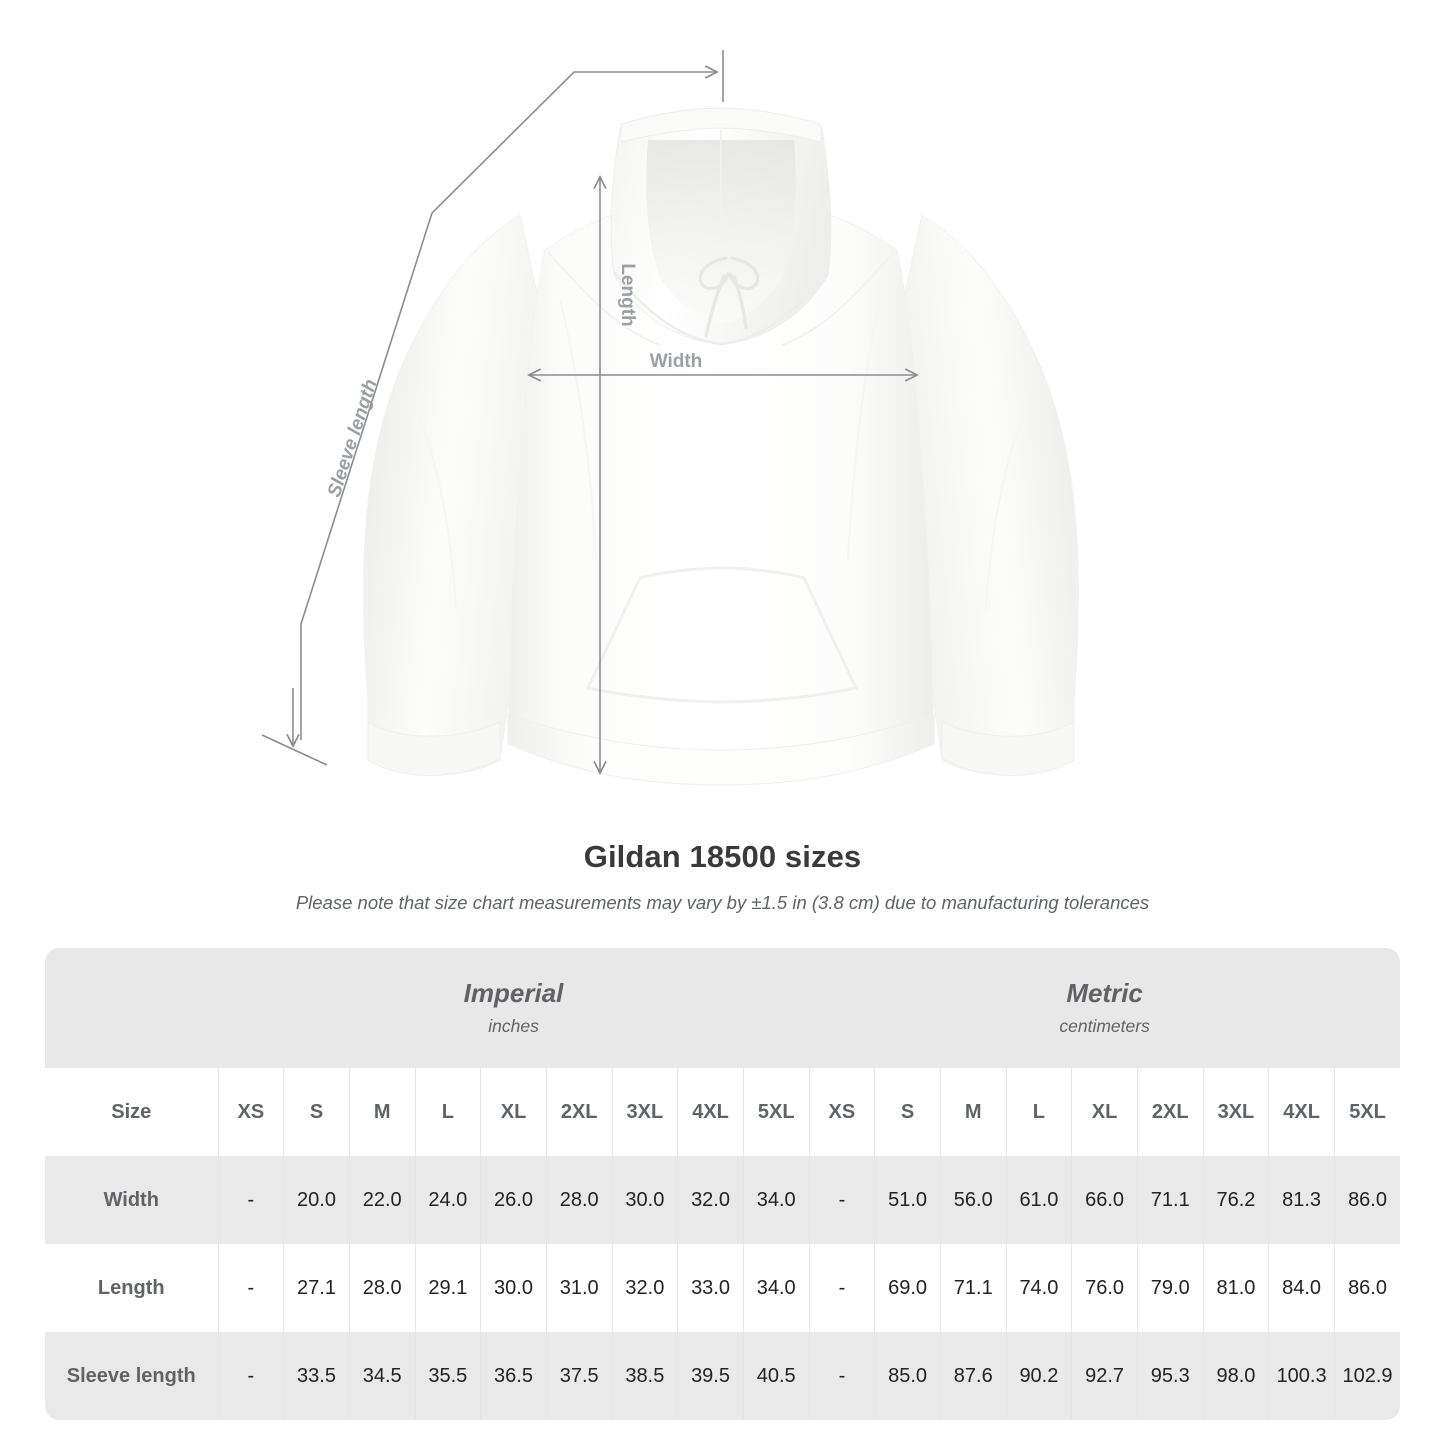 The height and width of the screenshot is (1445, 1445). I want to click on width-dimension: Width, so click(723, 363).